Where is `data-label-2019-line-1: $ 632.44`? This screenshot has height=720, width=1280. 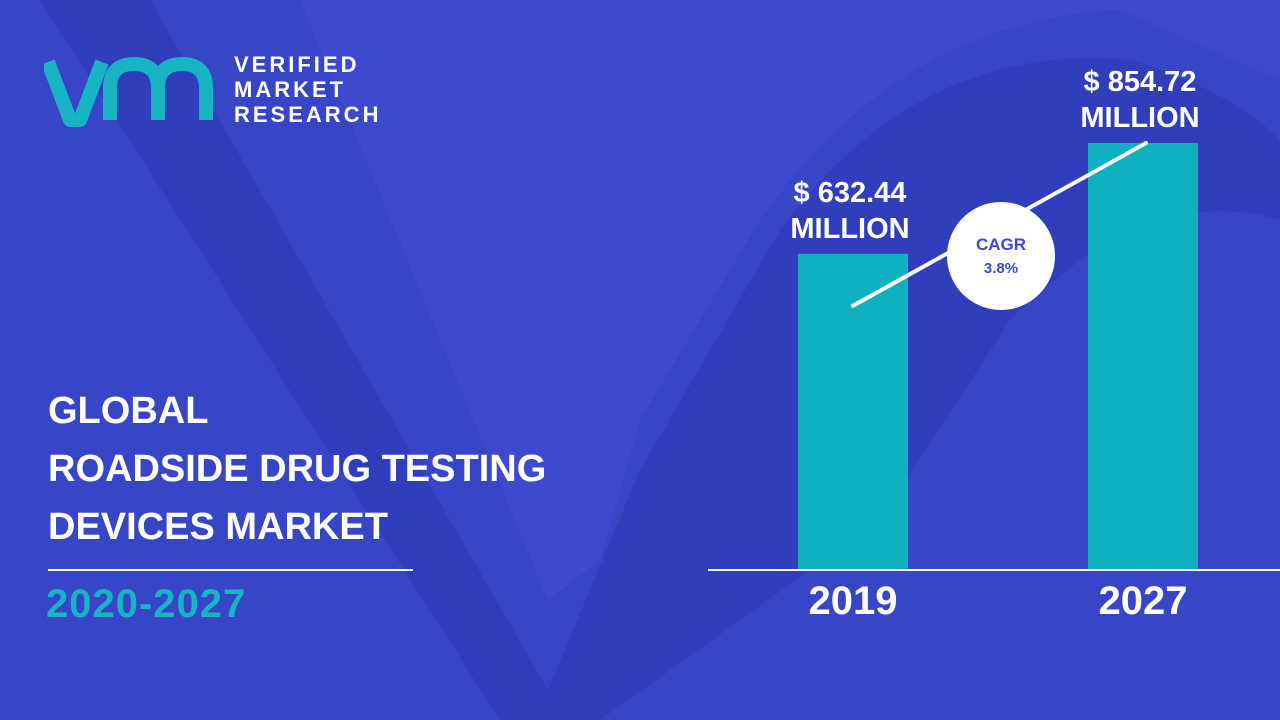 data-label-2019-line-1: $ 632.44 is located at coordinates (850, 193).